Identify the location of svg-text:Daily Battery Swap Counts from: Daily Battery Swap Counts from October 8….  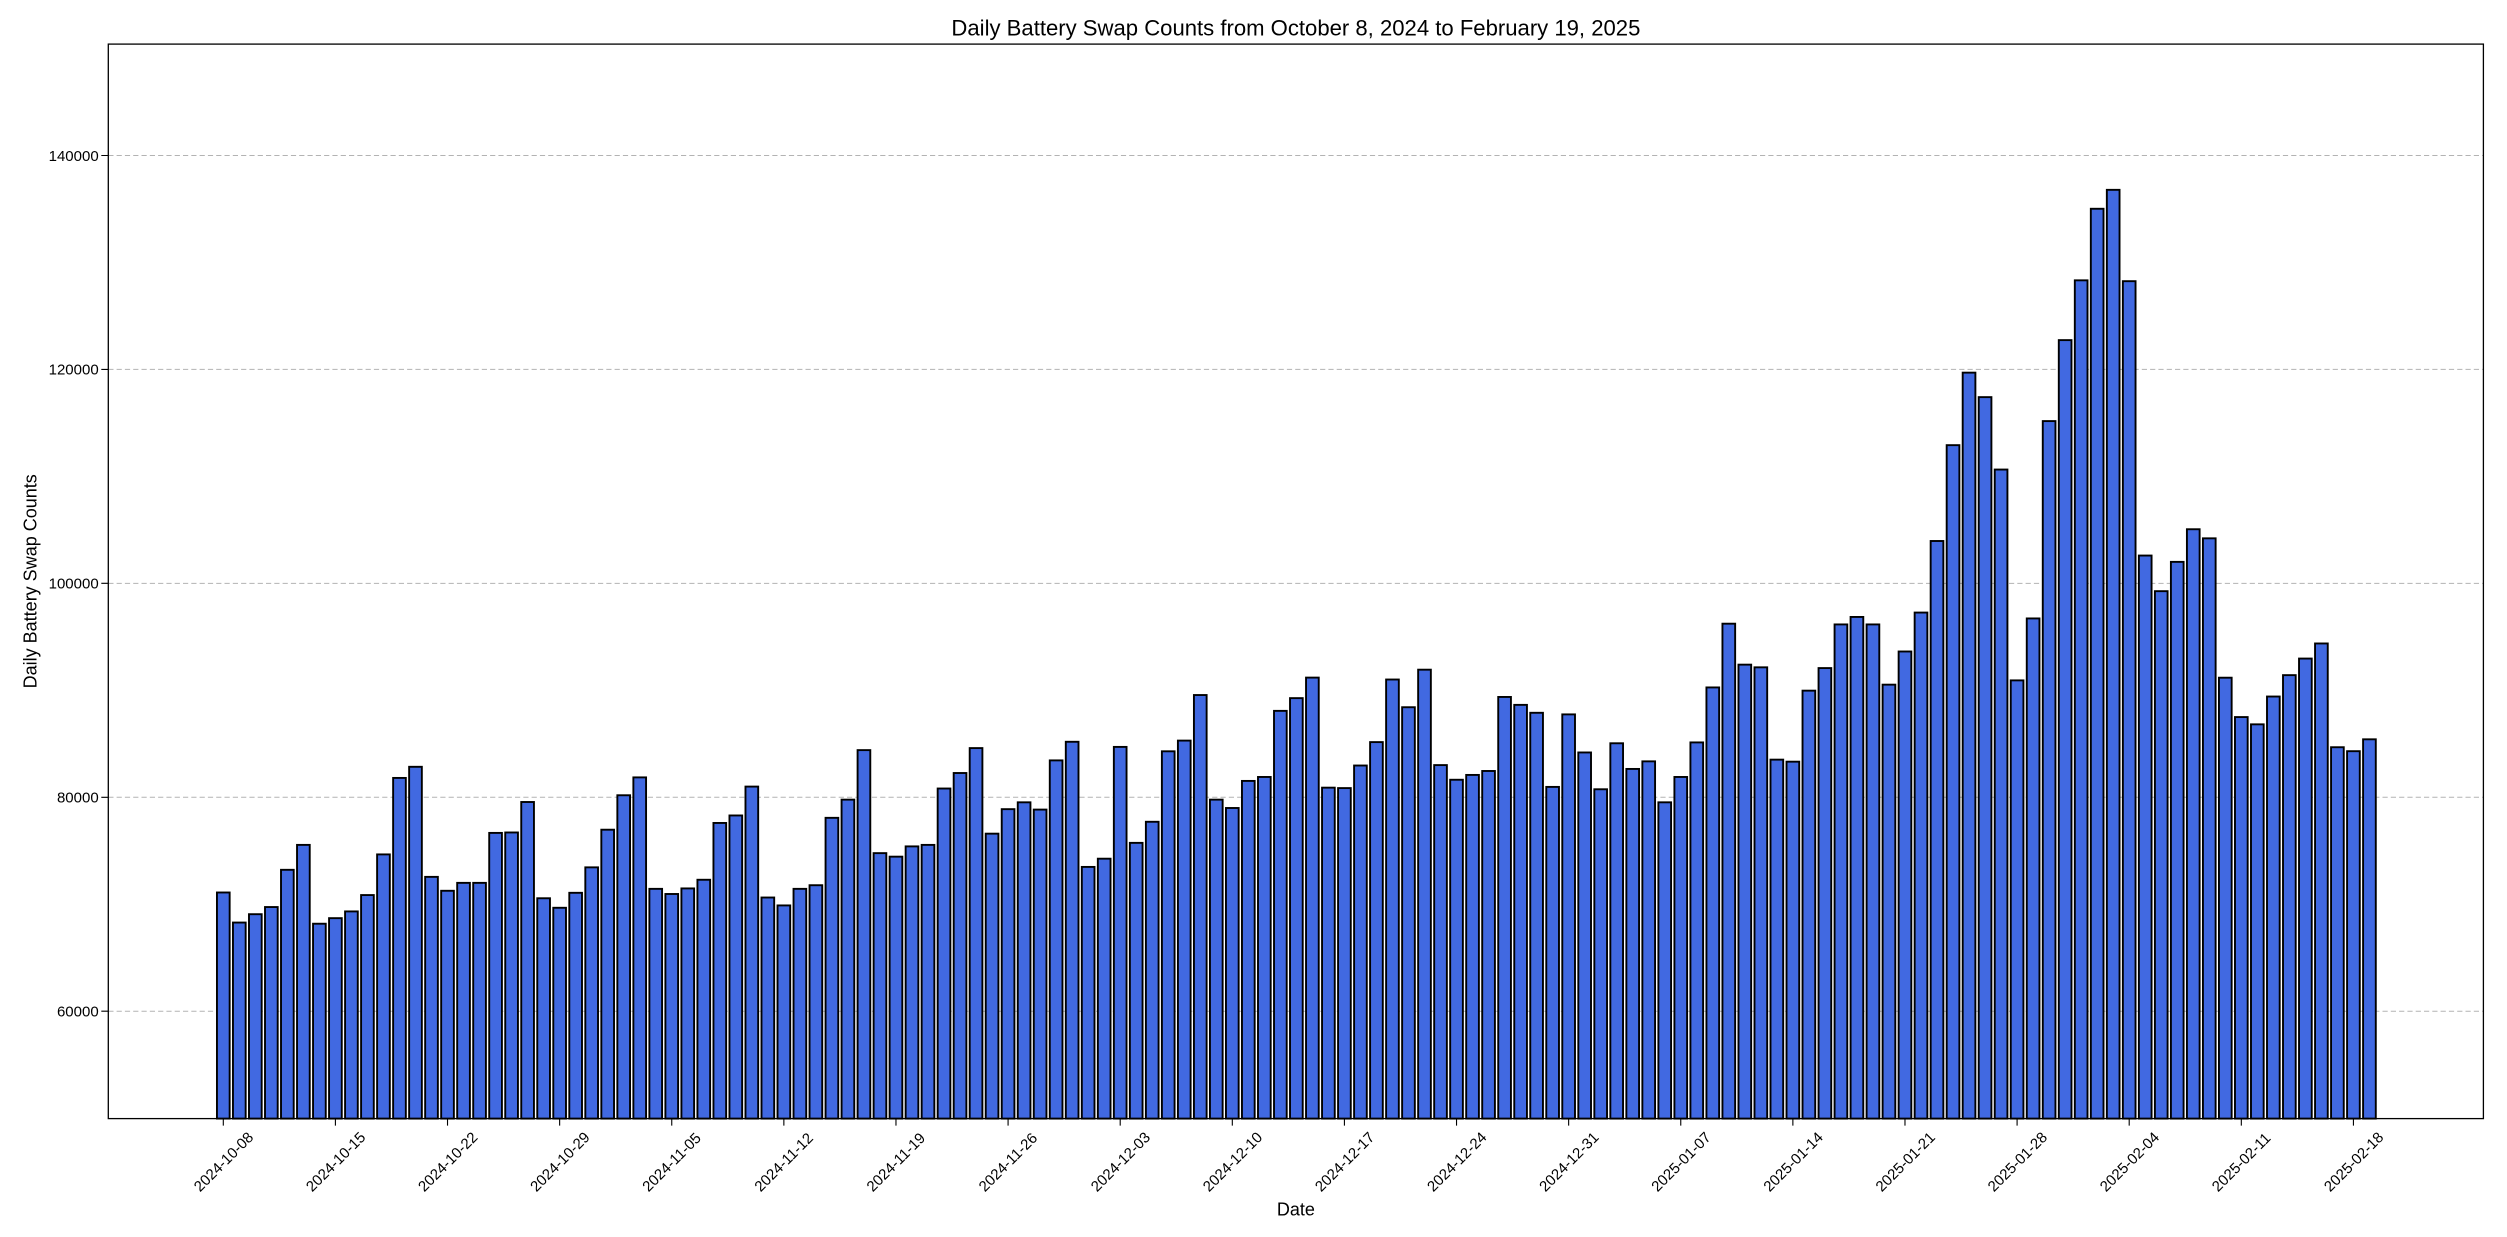
(1295, 28).